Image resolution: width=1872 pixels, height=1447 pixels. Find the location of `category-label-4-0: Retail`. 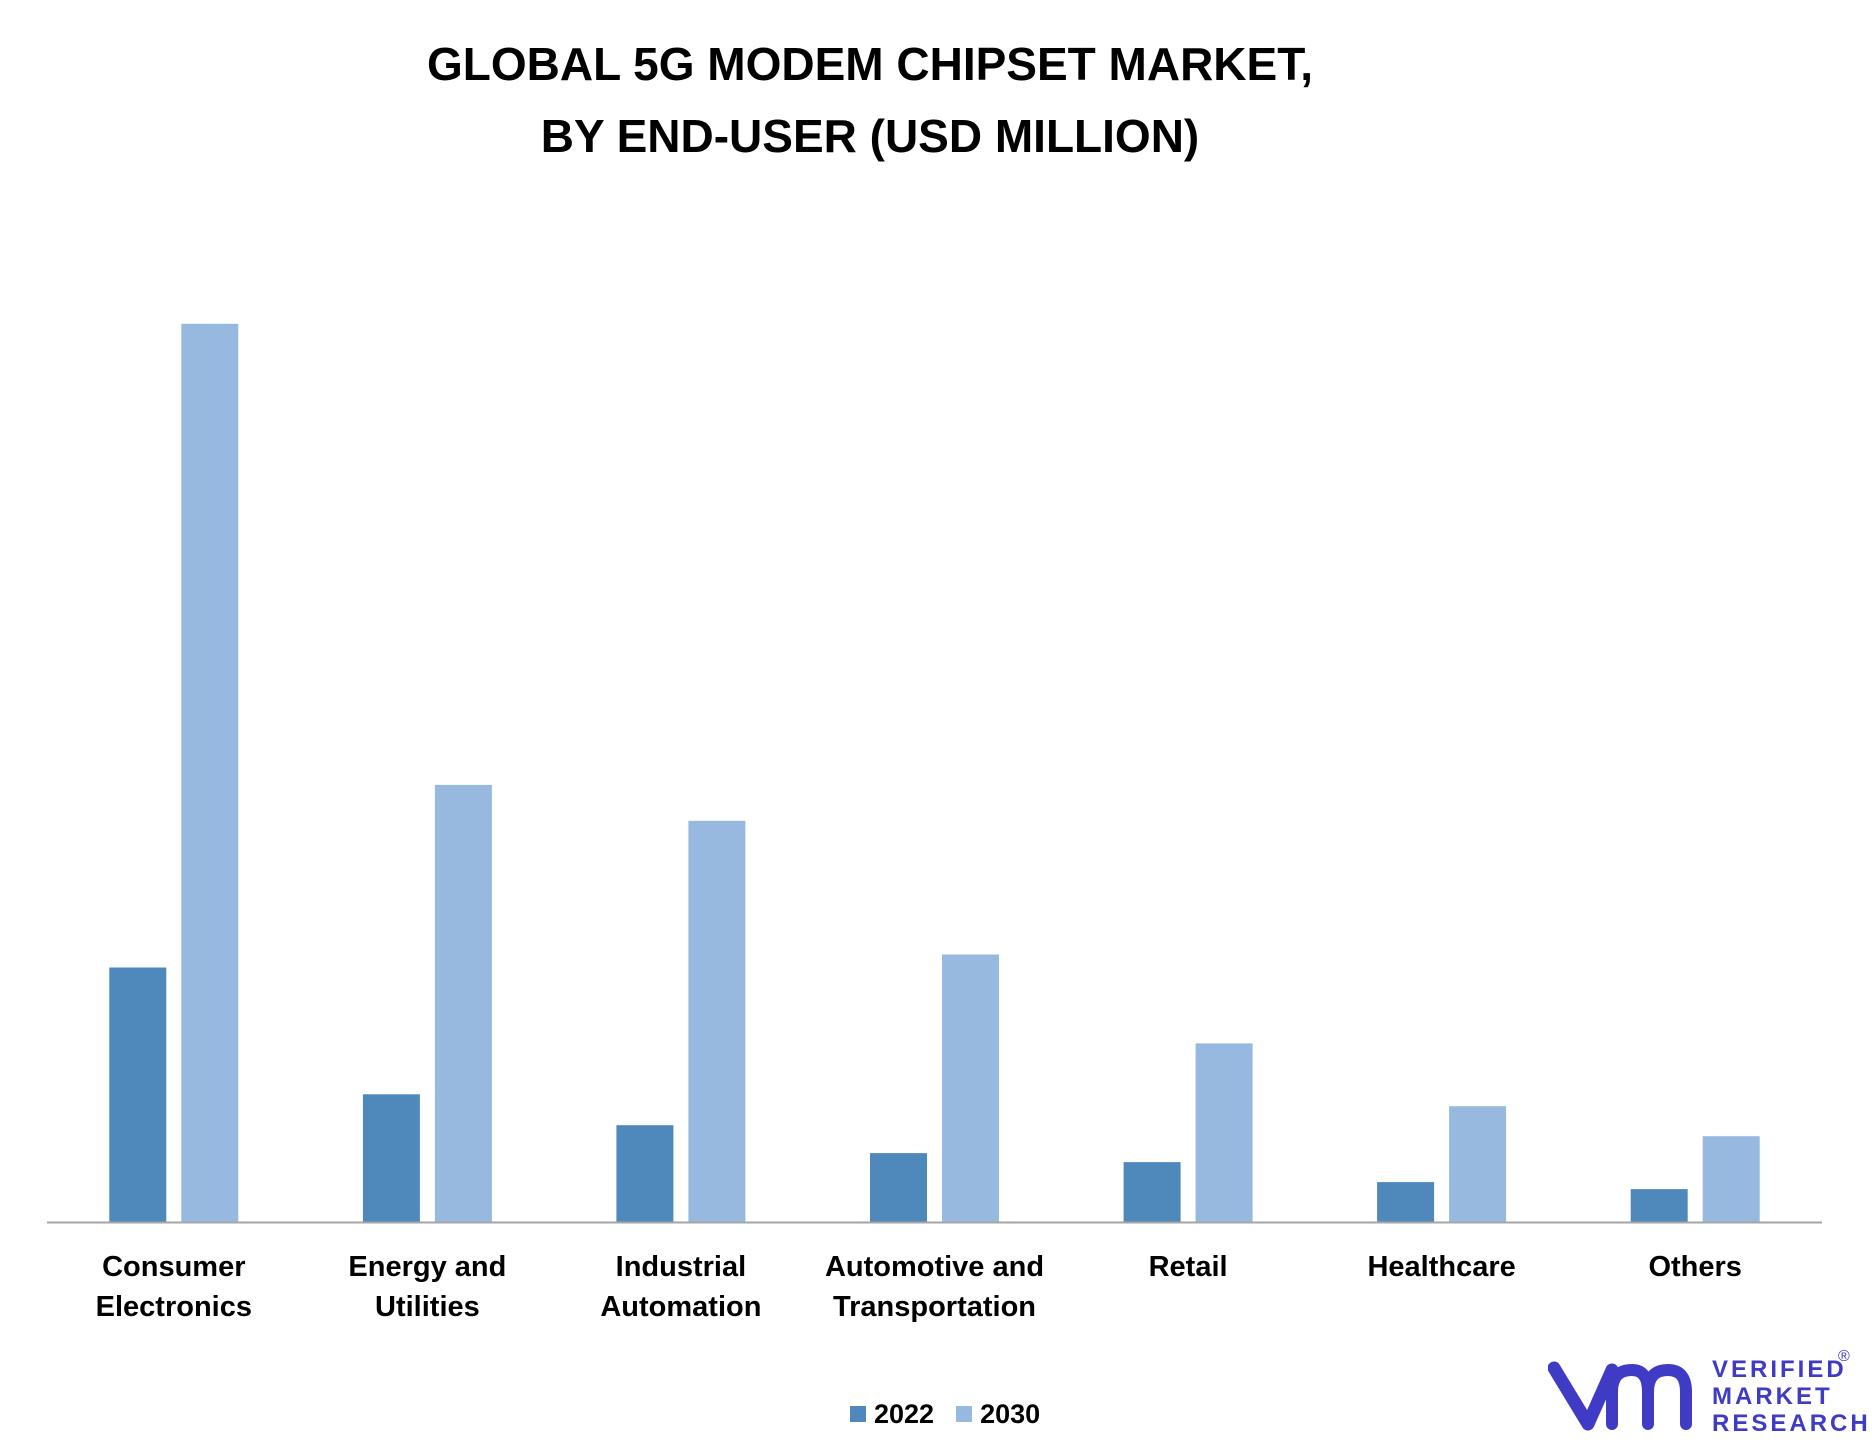

category-label-4-0: Retail is located at coordinates (1188, 1267).